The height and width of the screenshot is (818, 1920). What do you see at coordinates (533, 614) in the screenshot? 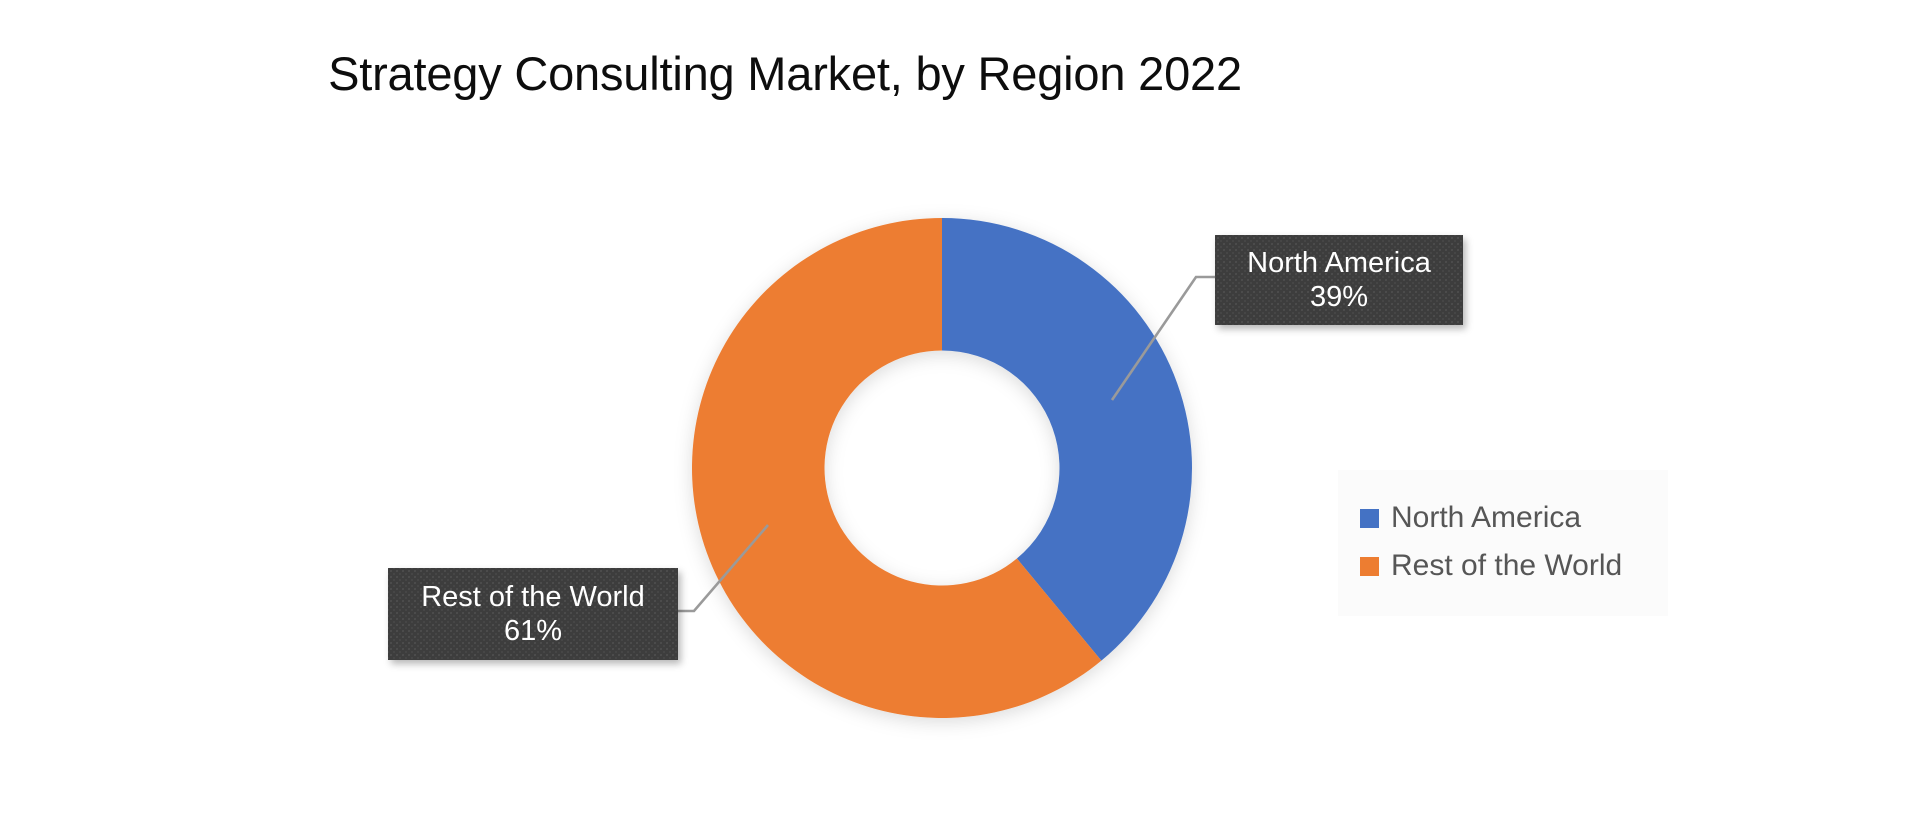
I see `data-label-rest-of-the-world: Rest of the World 61%` at bounding box center [533, 614].